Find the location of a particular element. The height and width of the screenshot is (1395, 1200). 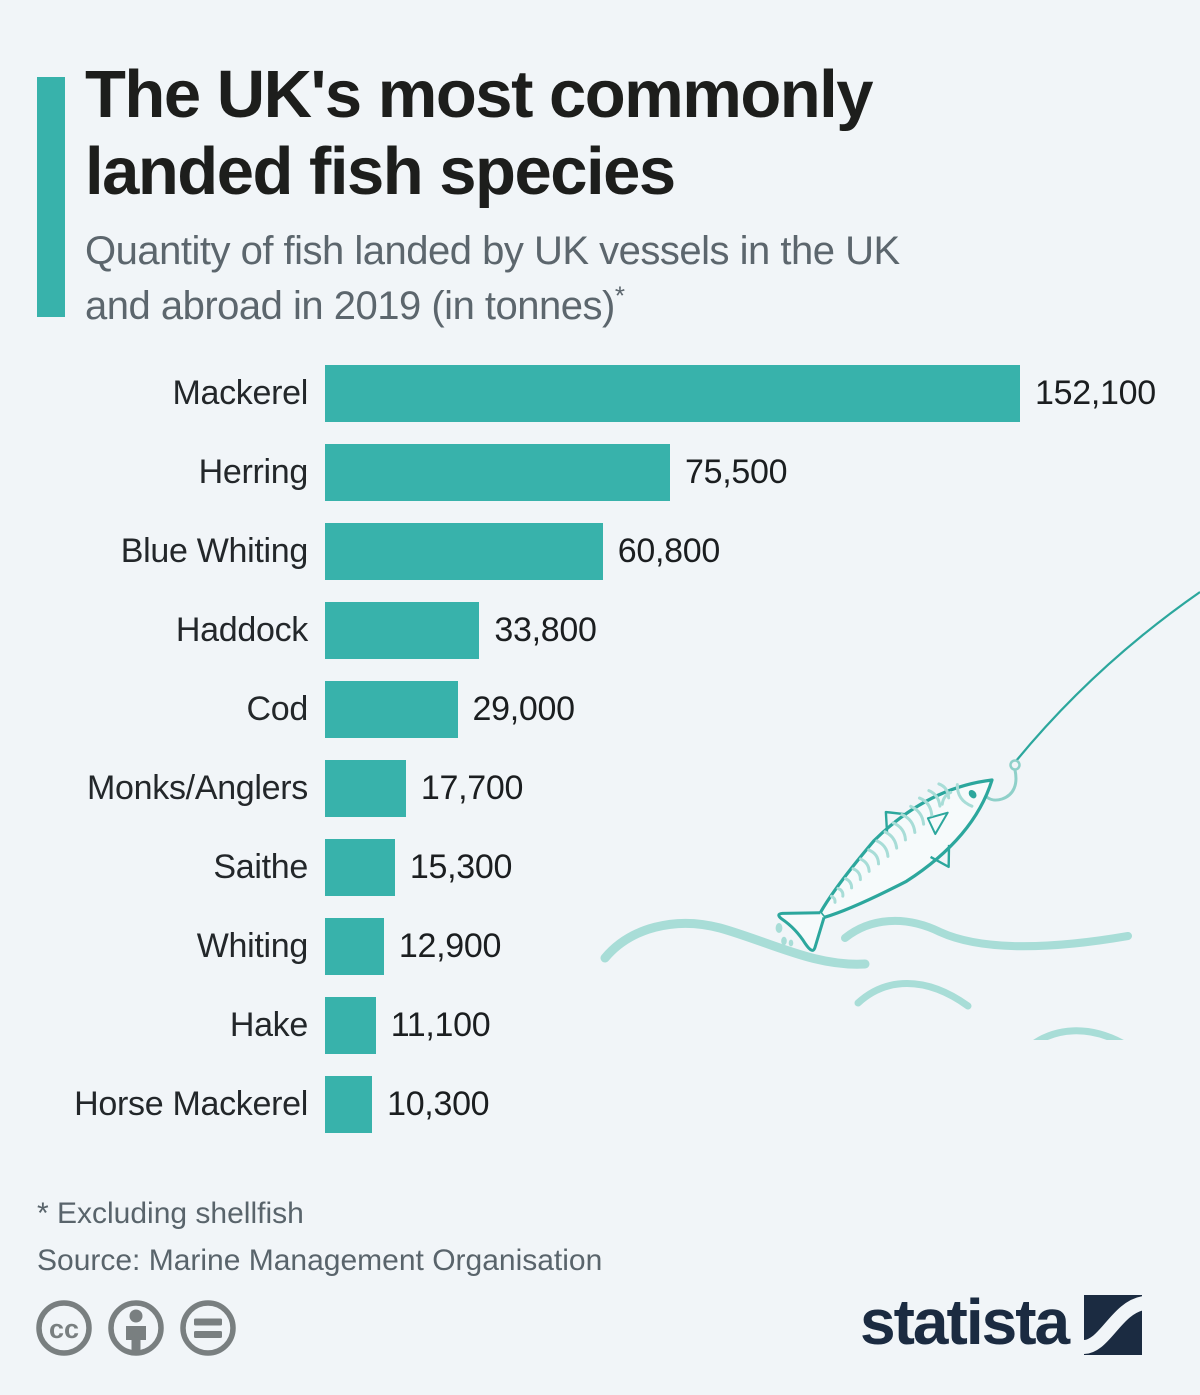

bar-row: Horse Mackerel 10,300 is located at coordinates (600, 1104).